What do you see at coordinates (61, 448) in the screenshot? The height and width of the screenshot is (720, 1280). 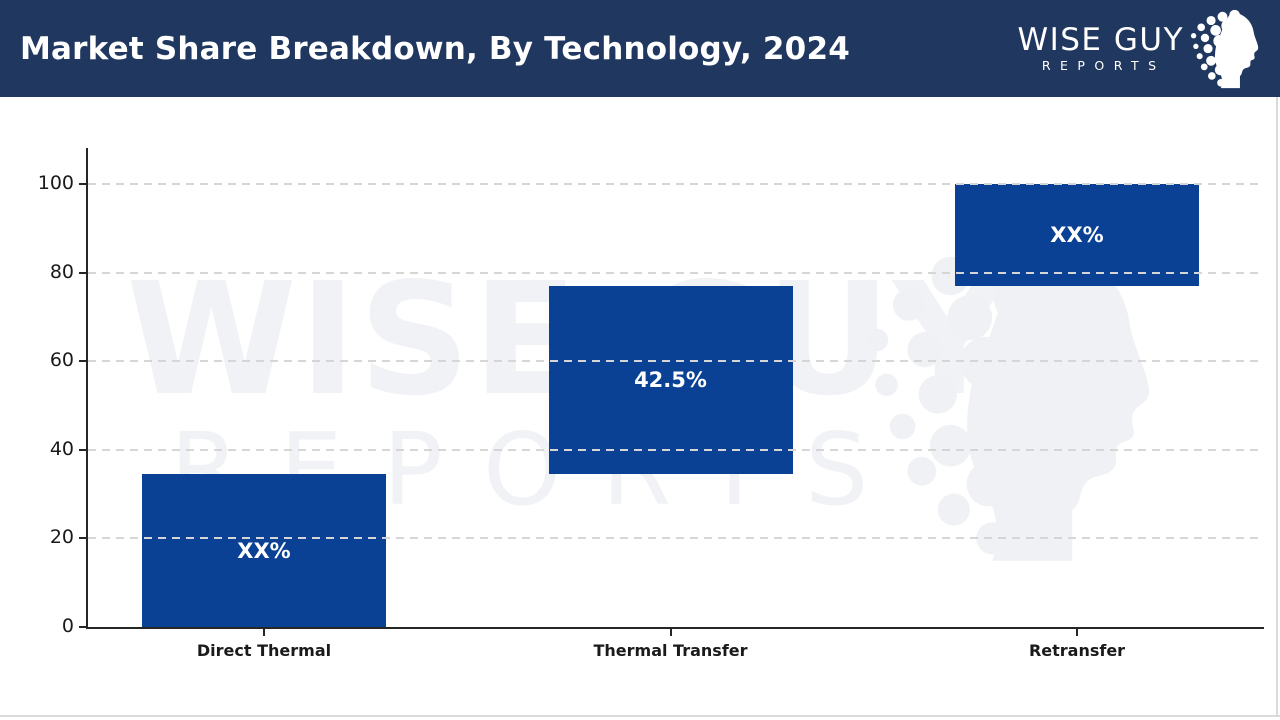 I see `y-tick-label: 40` at bounding box center [61, 448].